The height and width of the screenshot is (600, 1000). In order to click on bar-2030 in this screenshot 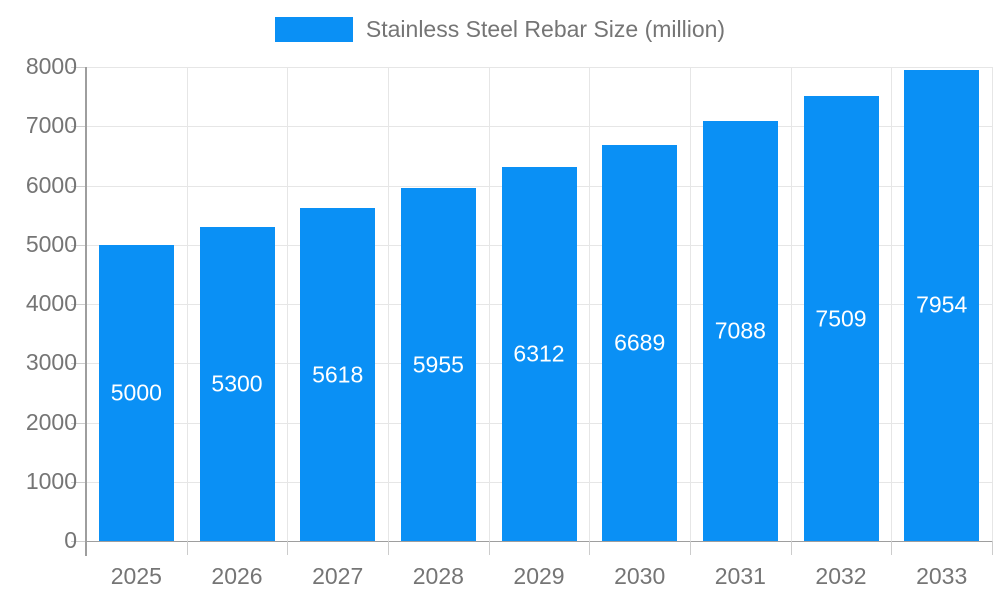, I will do `click(640, 342)`.